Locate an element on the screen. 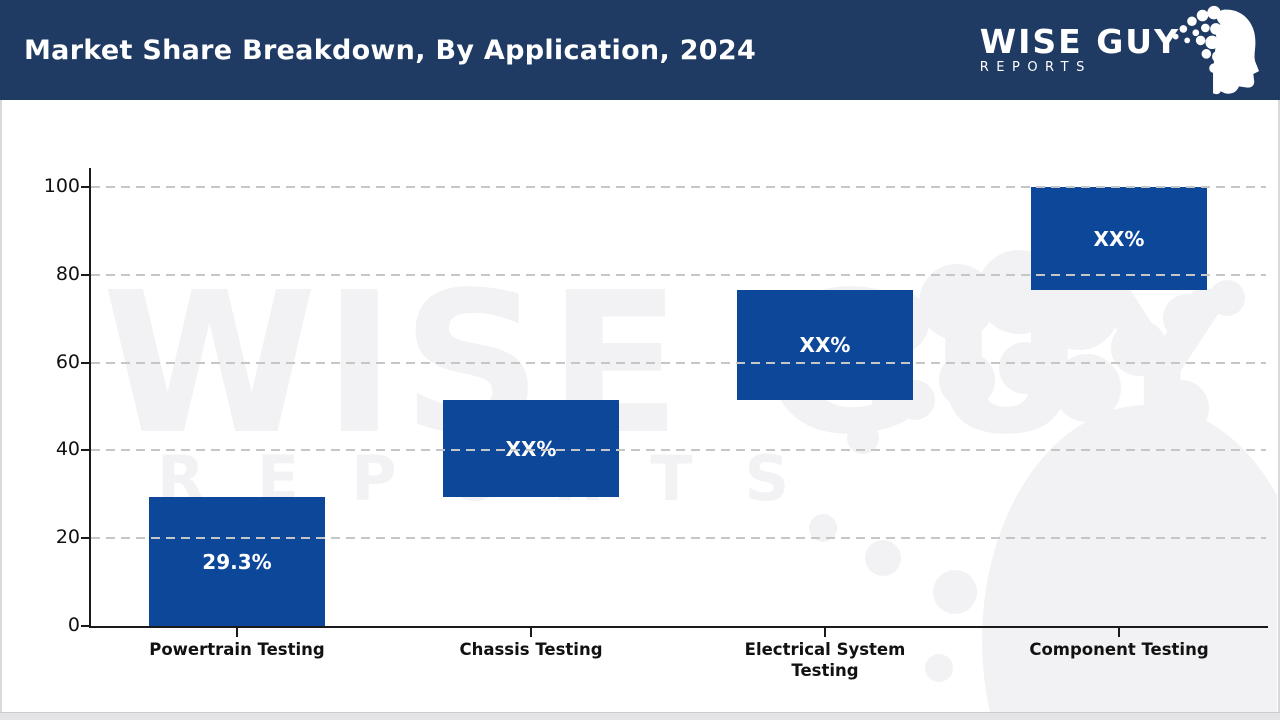 The image size is (1280, 720). bar-1: 29.3% is located at coordinates (237, 561).